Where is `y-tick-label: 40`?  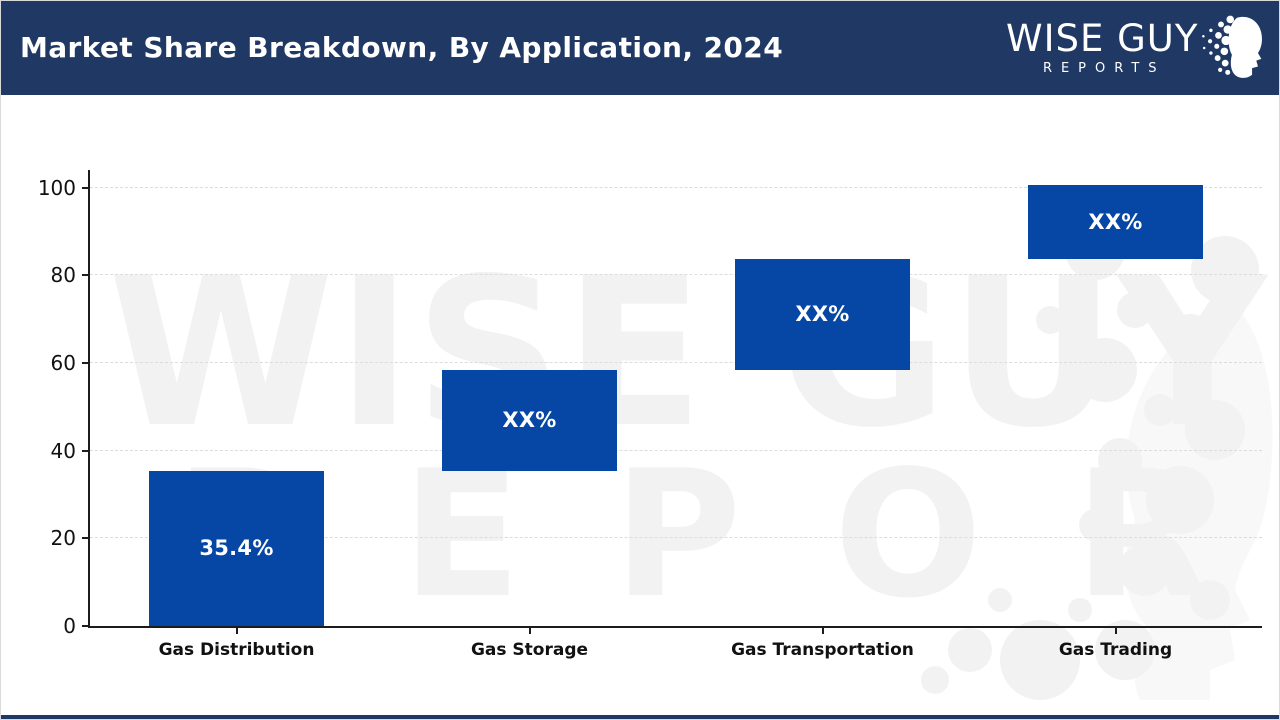 y-tick-label: 40 is located at coordinates (63, 450).